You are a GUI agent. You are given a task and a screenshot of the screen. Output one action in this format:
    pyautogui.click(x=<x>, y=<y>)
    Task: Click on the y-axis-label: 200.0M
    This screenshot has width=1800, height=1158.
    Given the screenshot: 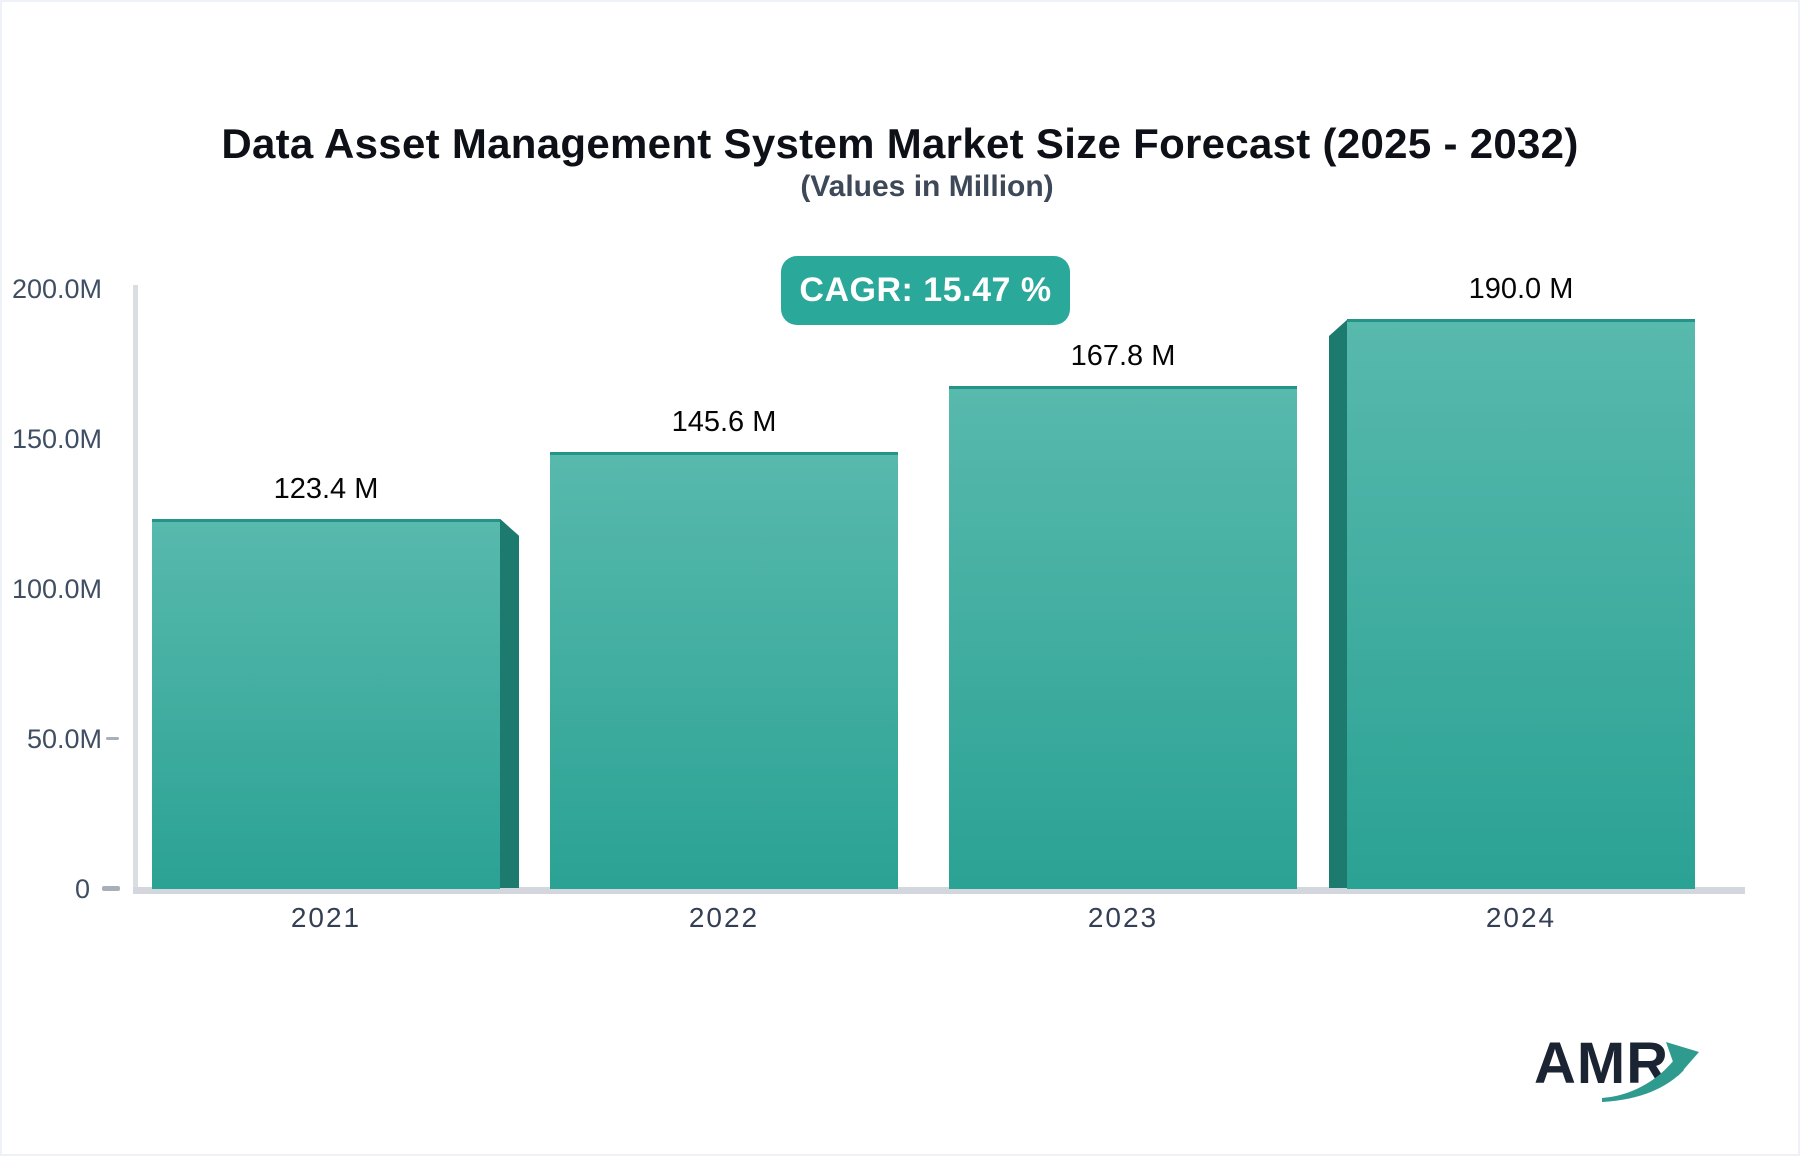 What is the action you would take?
    pyautogui.click(x=56, y=289)
    